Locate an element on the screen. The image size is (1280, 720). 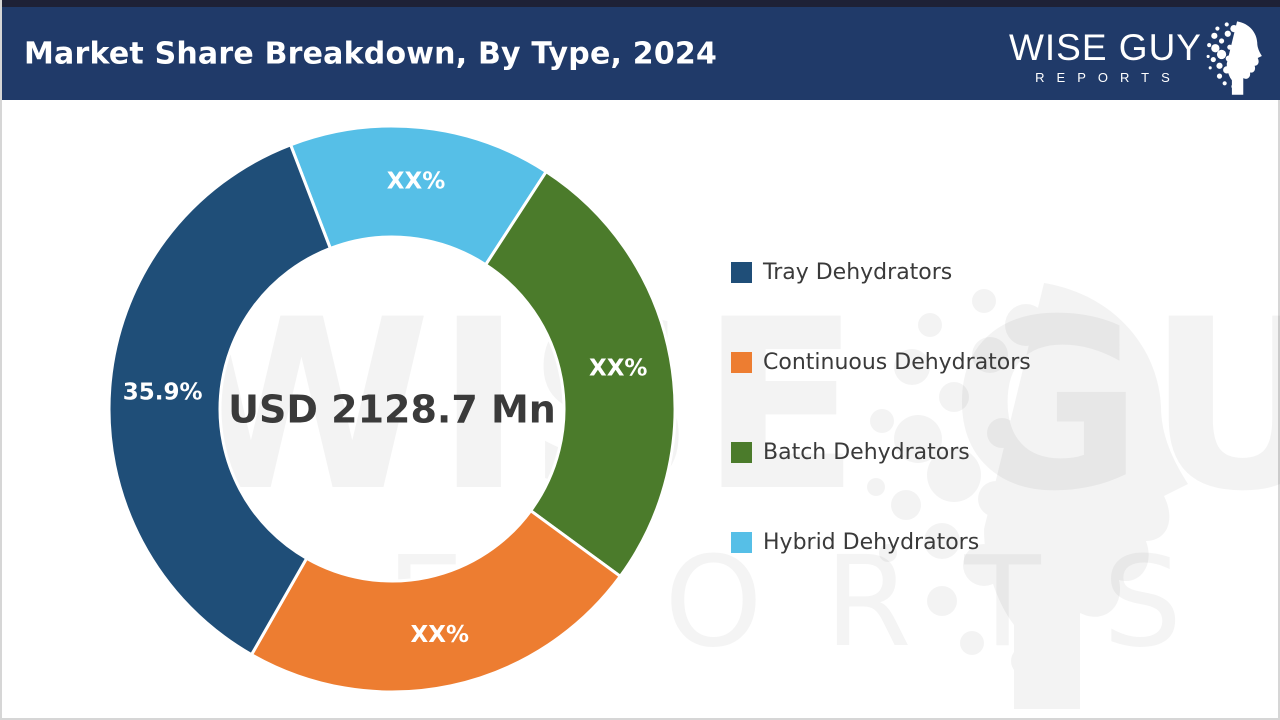
legend-label: Hybrid Dehydrators is located at coordinates (871, 542).